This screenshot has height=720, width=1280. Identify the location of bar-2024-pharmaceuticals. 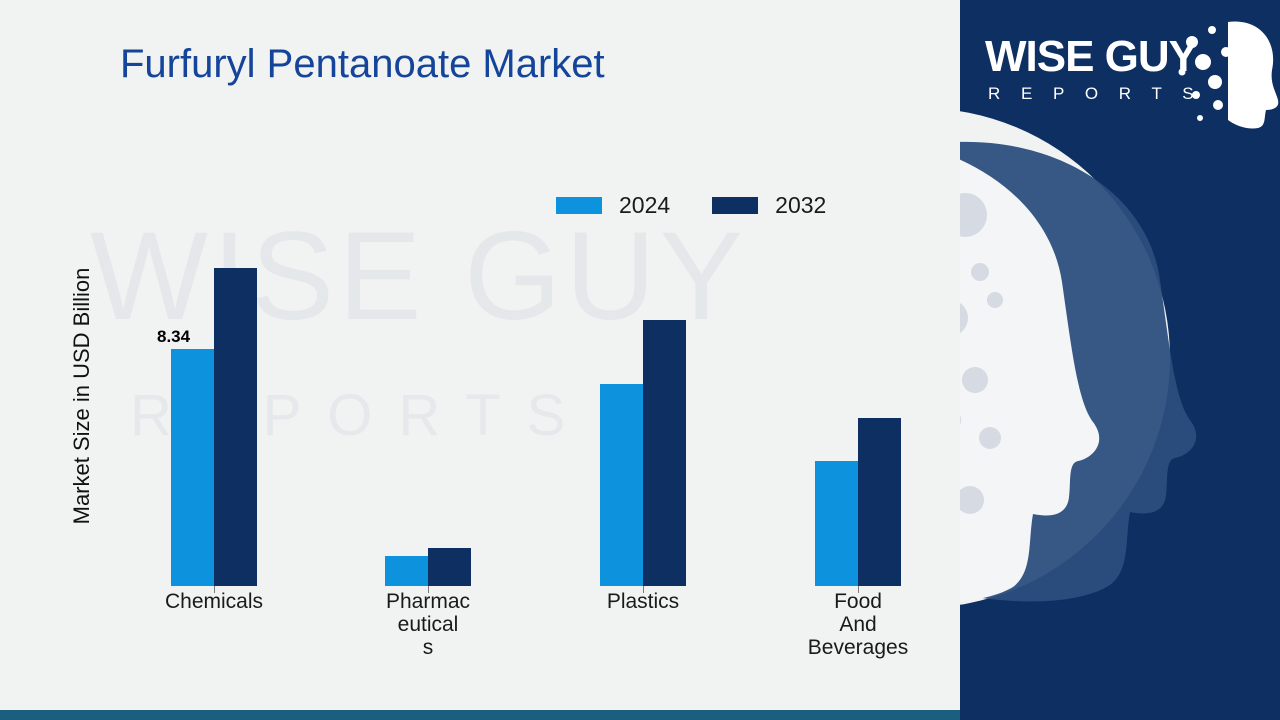
(406, 571).